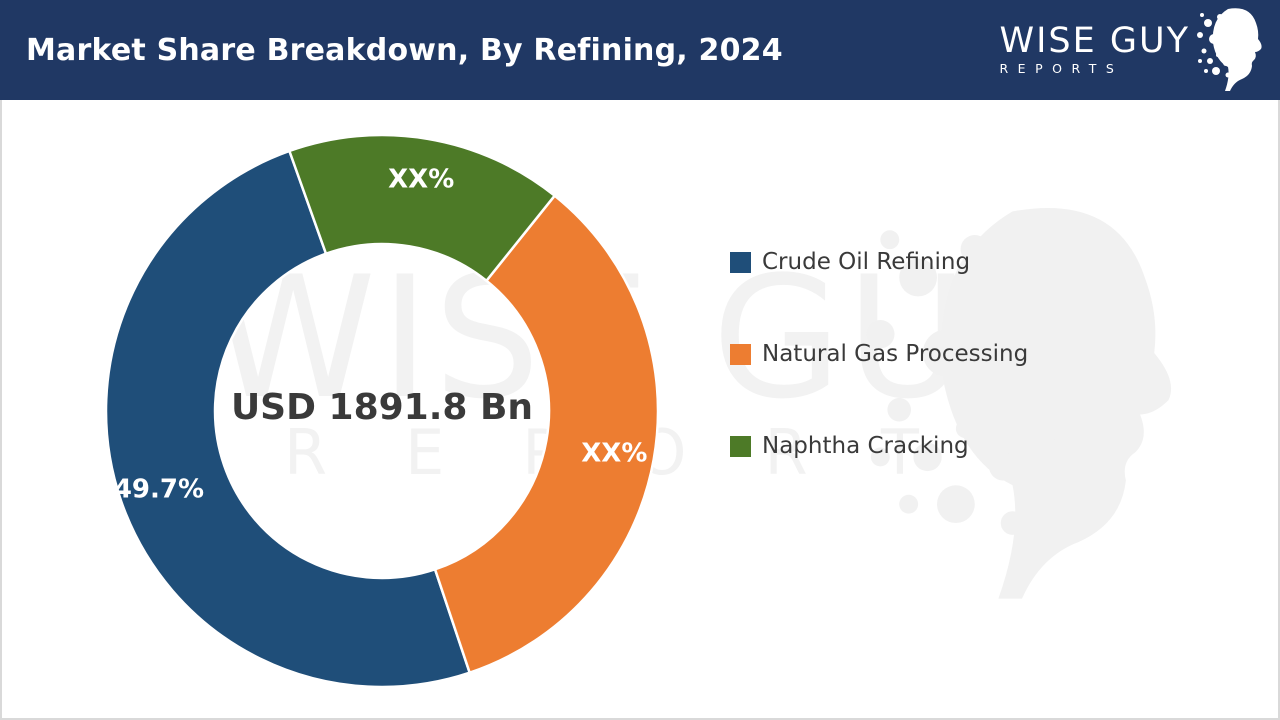  I want to click on legend-label: Naphtha Cracking, so click(865, 446).